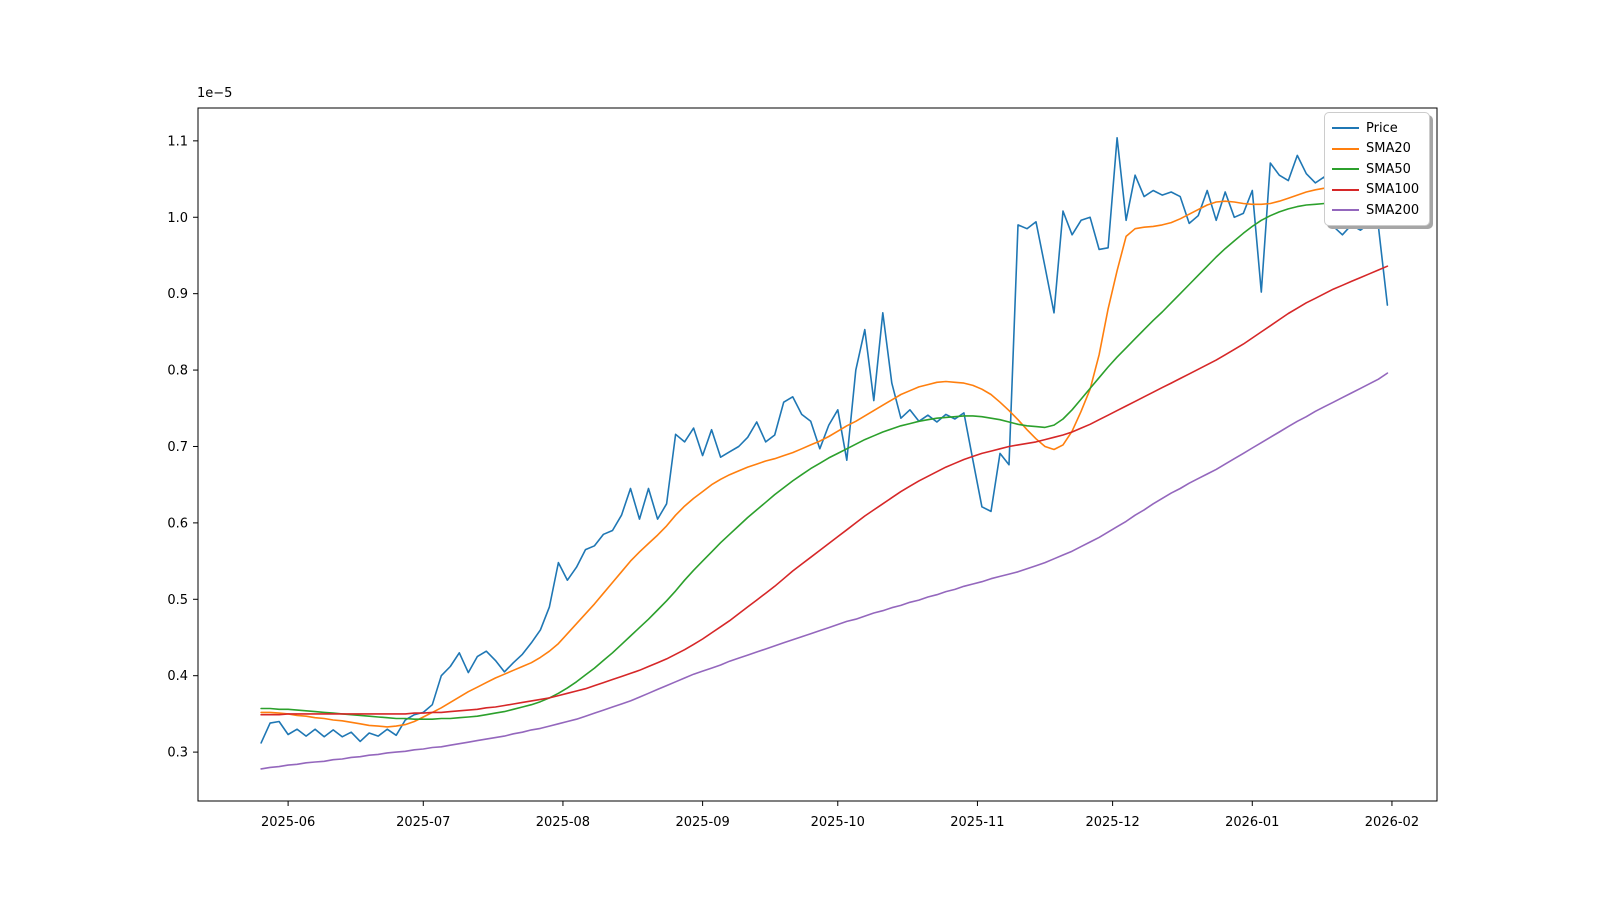 The width and height of the screenshot is (1600, 900). I want to click on y-tick-label: 0.8, so click(177, 371).